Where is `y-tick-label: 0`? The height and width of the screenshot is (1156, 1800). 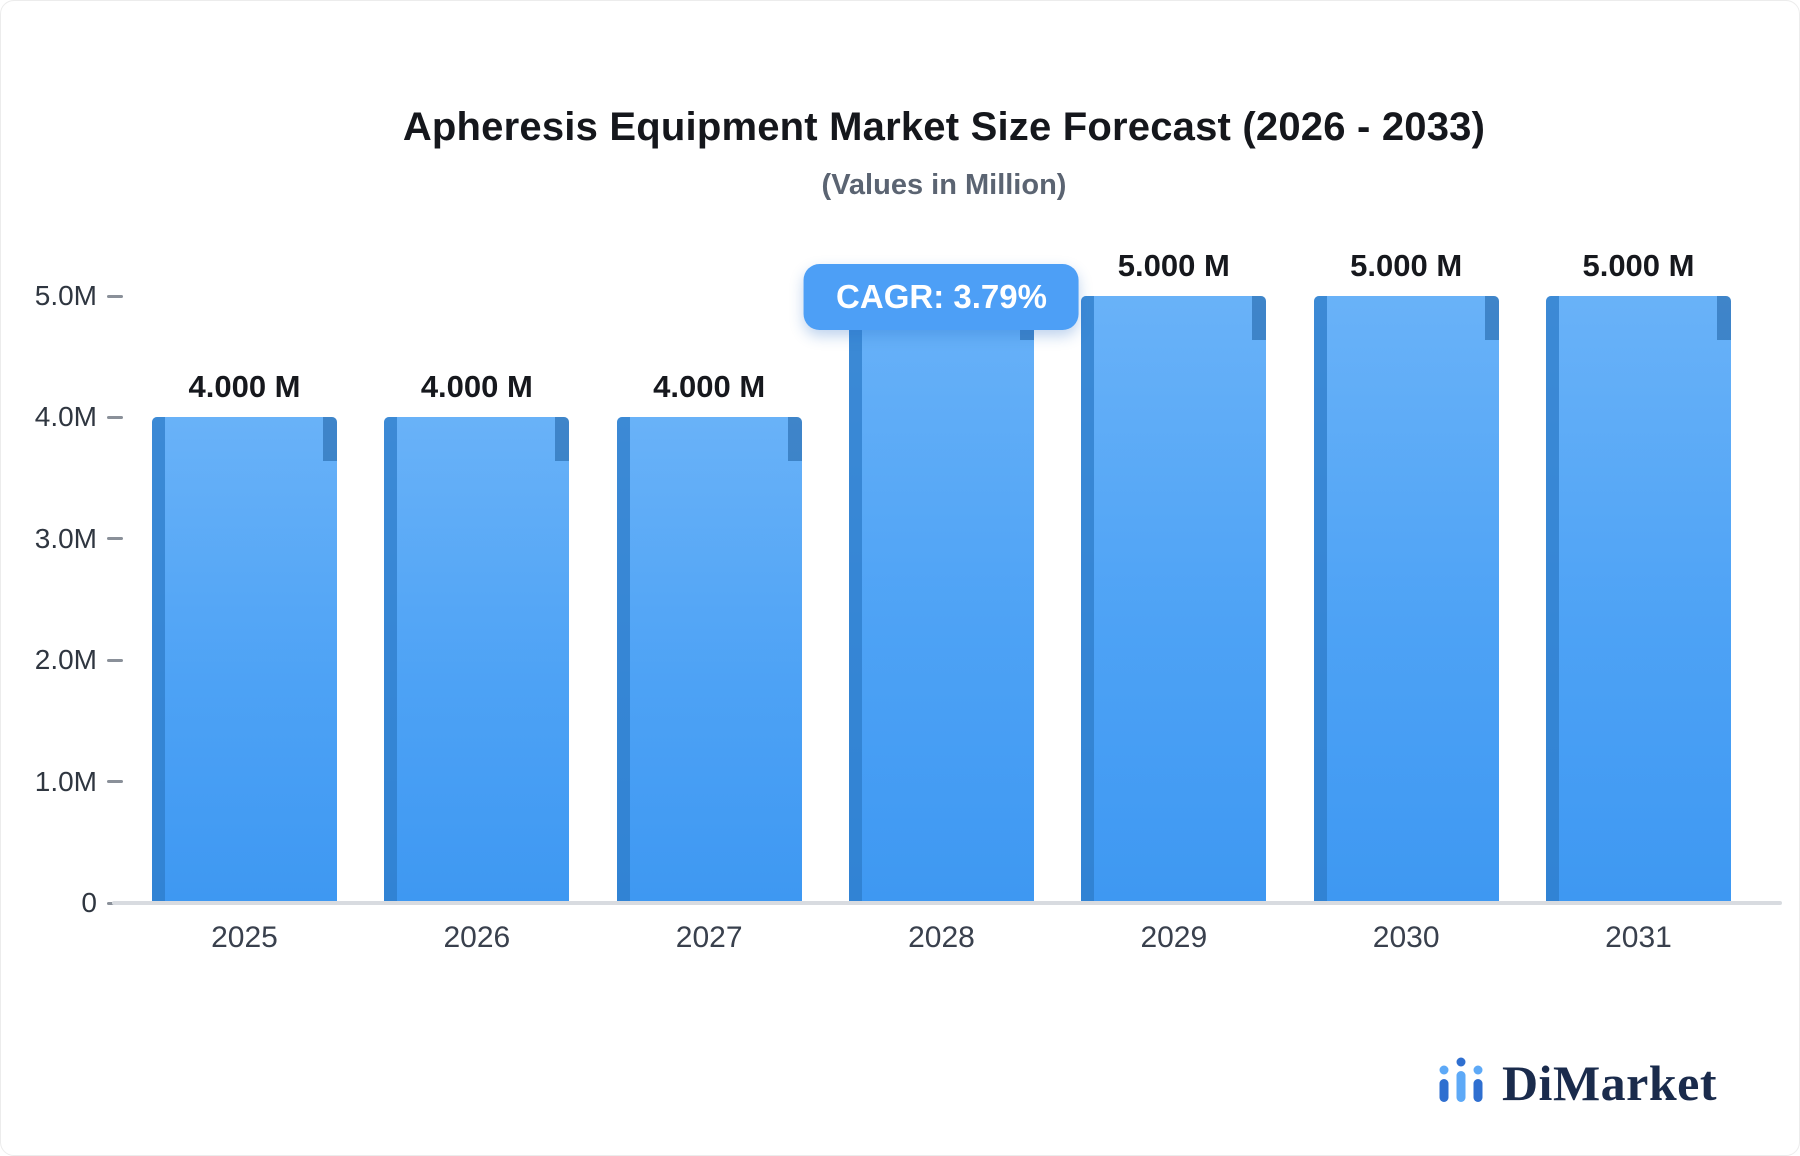
y-tick-label: 0 is located at coordinates (89, 902).